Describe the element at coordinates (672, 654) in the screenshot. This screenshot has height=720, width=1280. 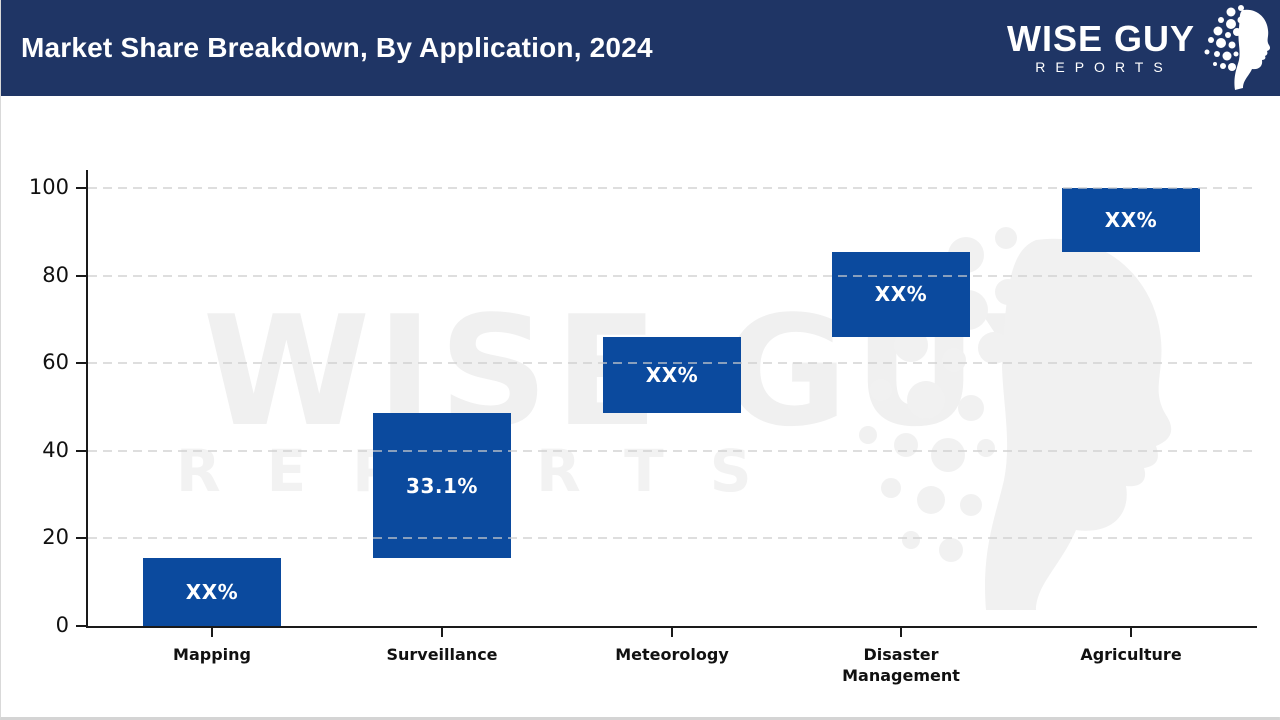
I see `x-tick-label-3: Meteorology` at that location.